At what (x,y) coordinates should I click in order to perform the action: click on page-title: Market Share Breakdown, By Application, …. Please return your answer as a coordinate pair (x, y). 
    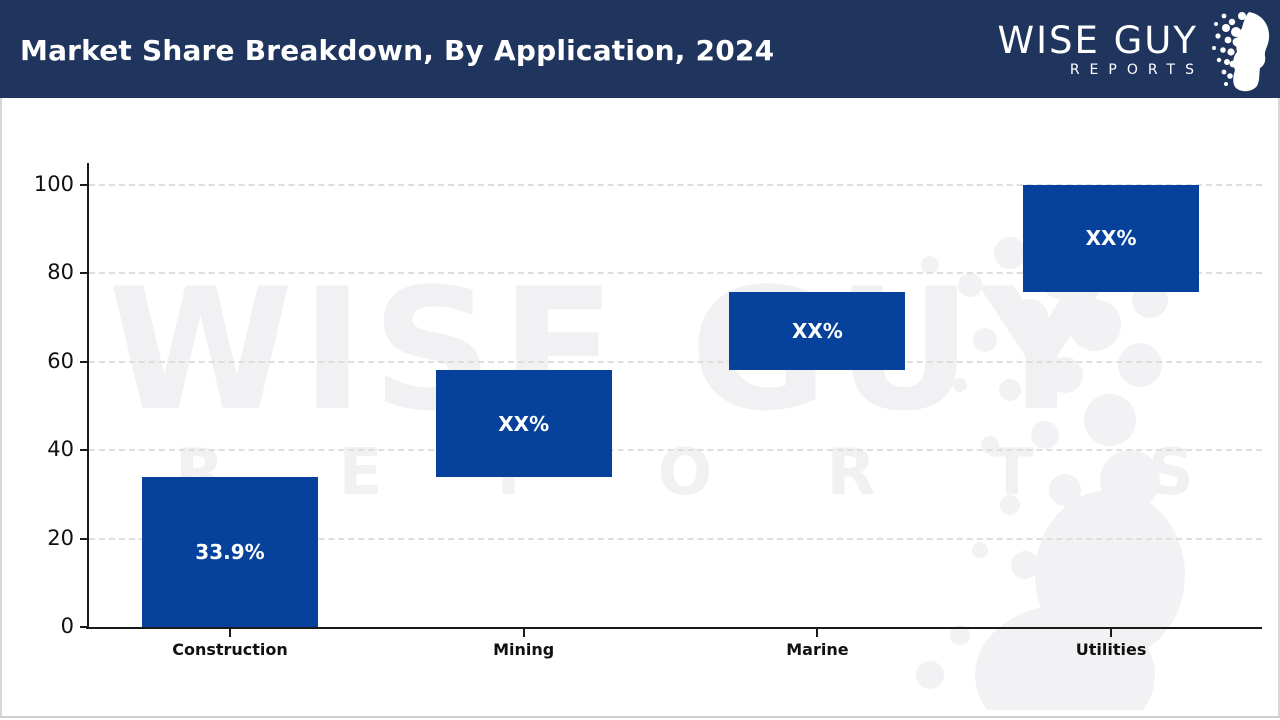
    Looking at the image, I should click on (397, 50).